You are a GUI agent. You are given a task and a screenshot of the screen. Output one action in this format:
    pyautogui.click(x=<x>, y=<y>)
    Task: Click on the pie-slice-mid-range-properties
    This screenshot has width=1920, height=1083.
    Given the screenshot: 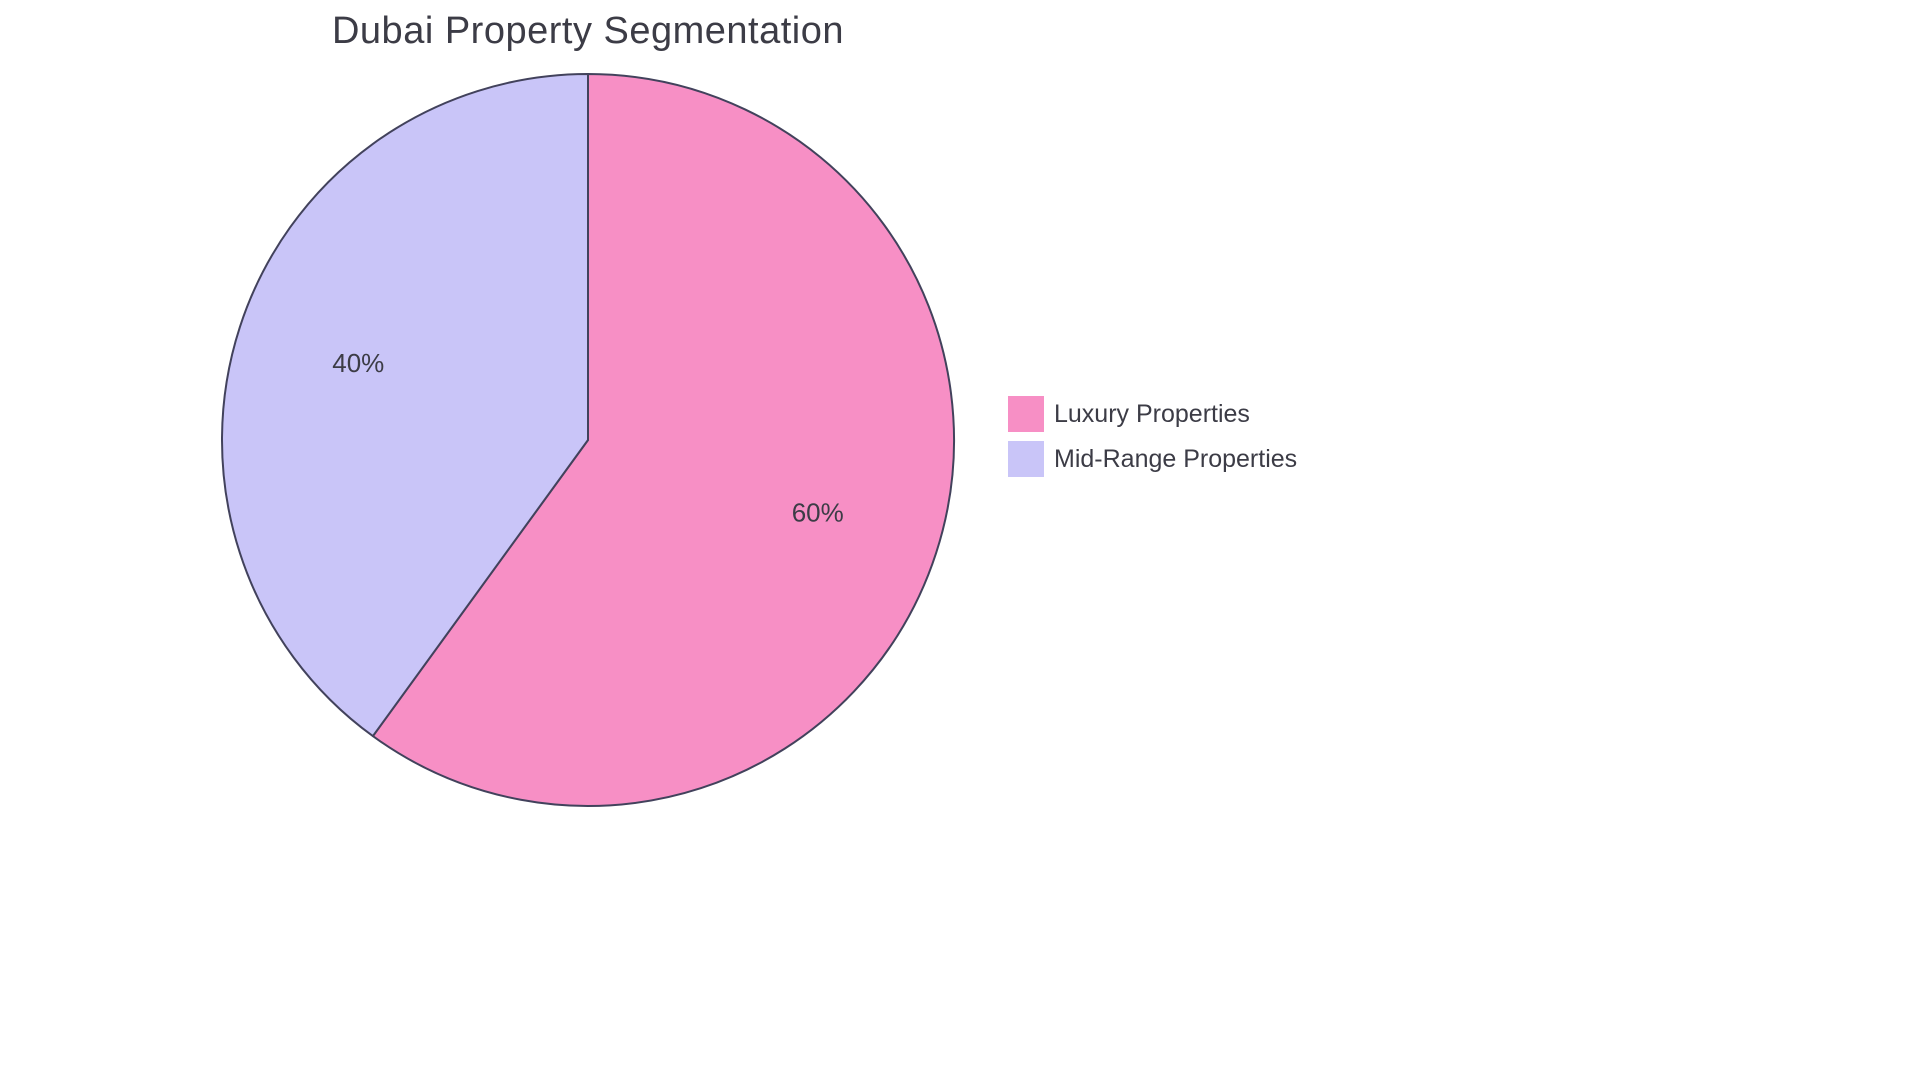 What is the action you would take?
    pyautogui.click(x=405, y=405)
    